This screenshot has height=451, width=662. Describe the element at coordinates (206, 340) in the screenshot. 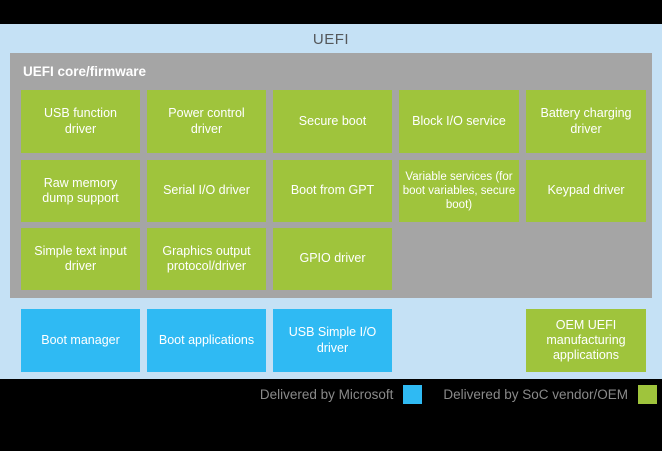

I see `module-boot-applications: Boot applications` at that location.